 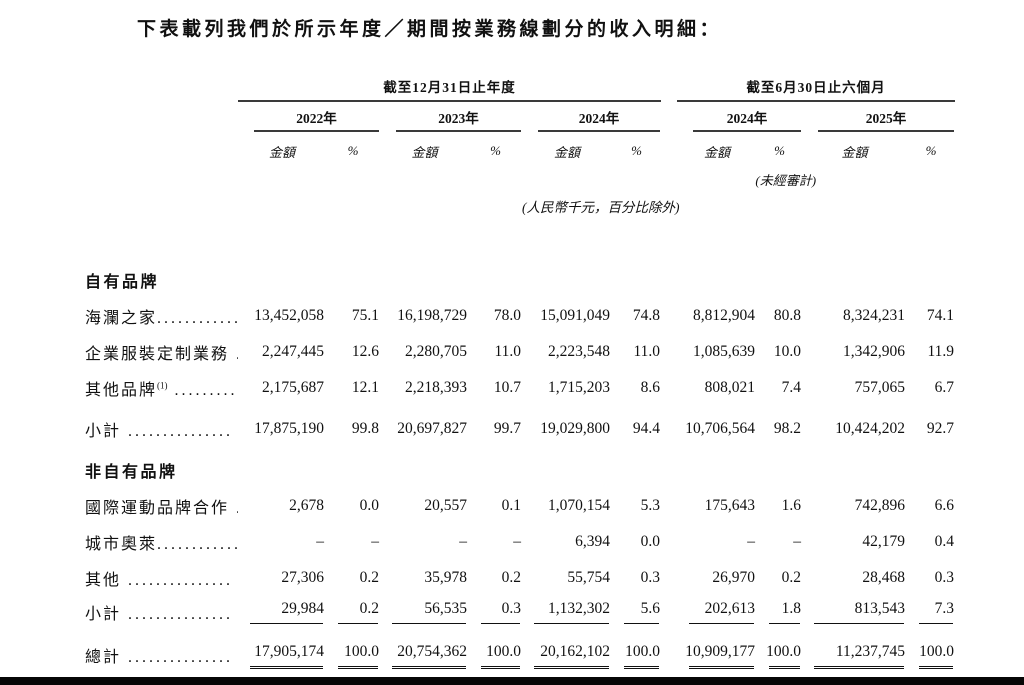 What do you see at coordinates (591, 116) in the screenshot?
I see `col-year-2024: 2024年` at bounding box center [591, 116].